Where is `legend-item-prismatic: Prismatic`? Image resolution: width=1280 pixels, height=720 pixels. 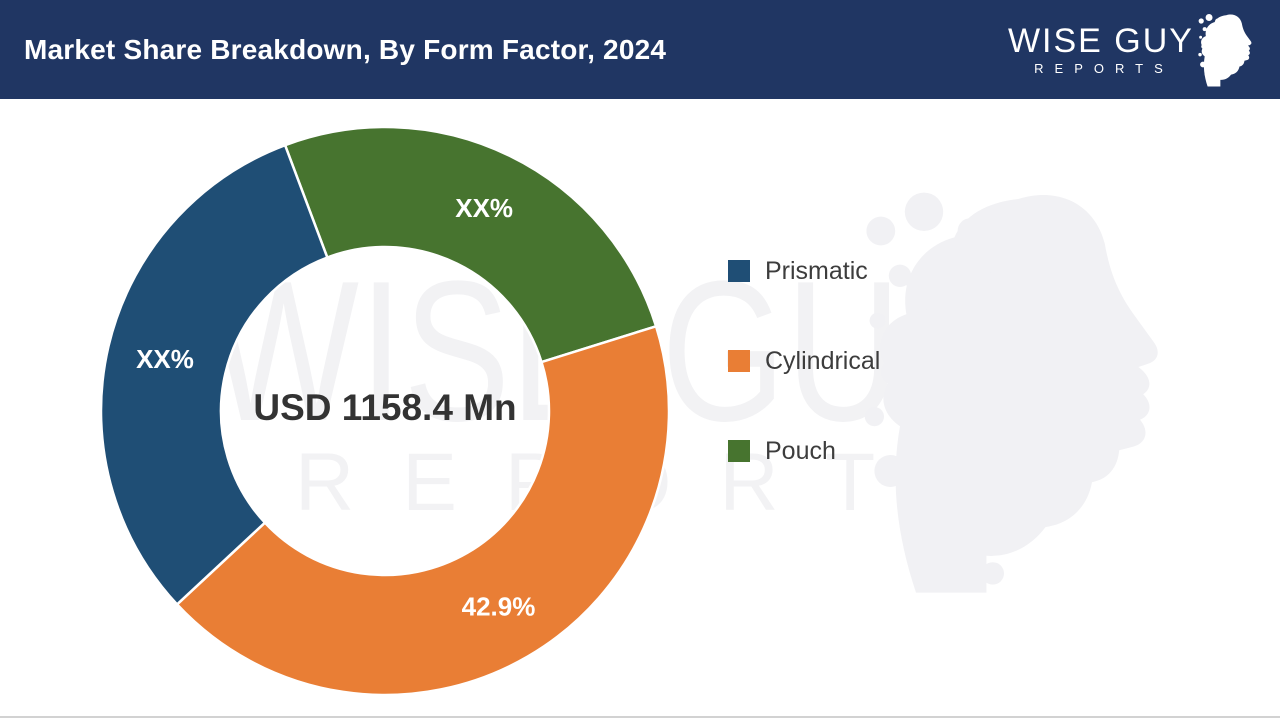 legend-item-prismatic: Prismatic is located at coordinates (804, 271).